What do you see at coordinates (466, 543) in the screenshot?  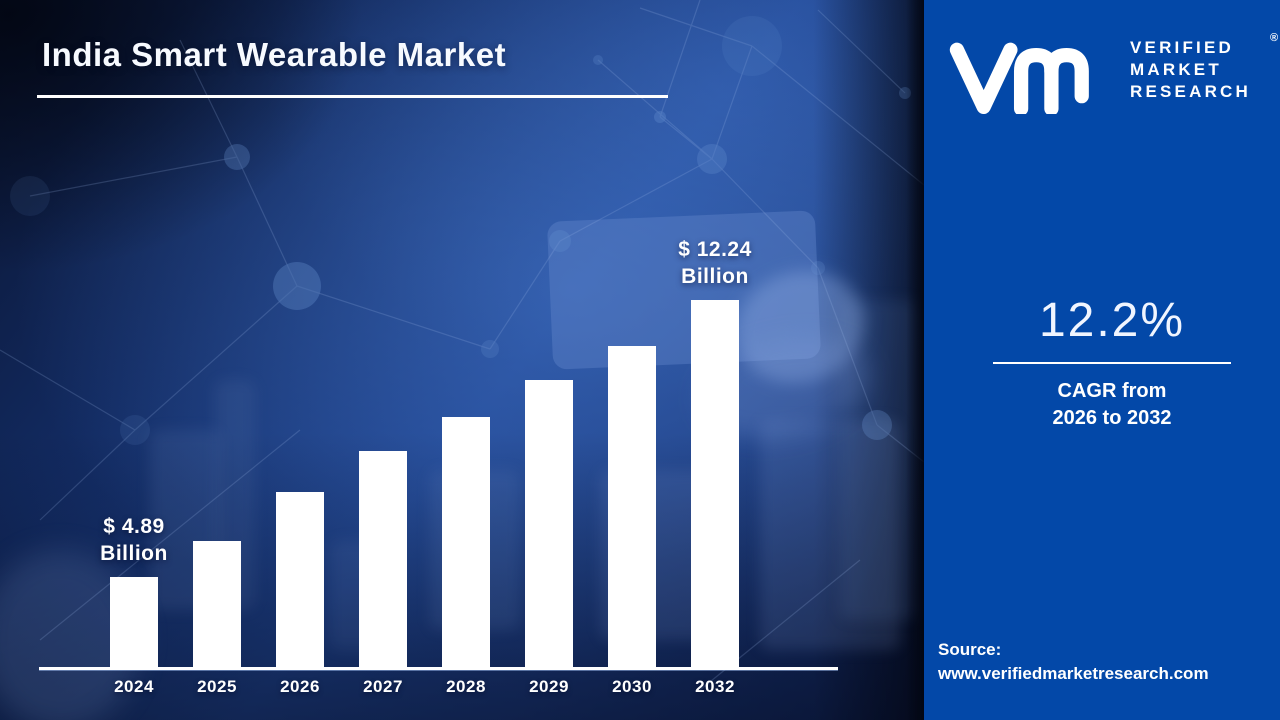 I see `bar-2028` at bounding box center [466, 543].